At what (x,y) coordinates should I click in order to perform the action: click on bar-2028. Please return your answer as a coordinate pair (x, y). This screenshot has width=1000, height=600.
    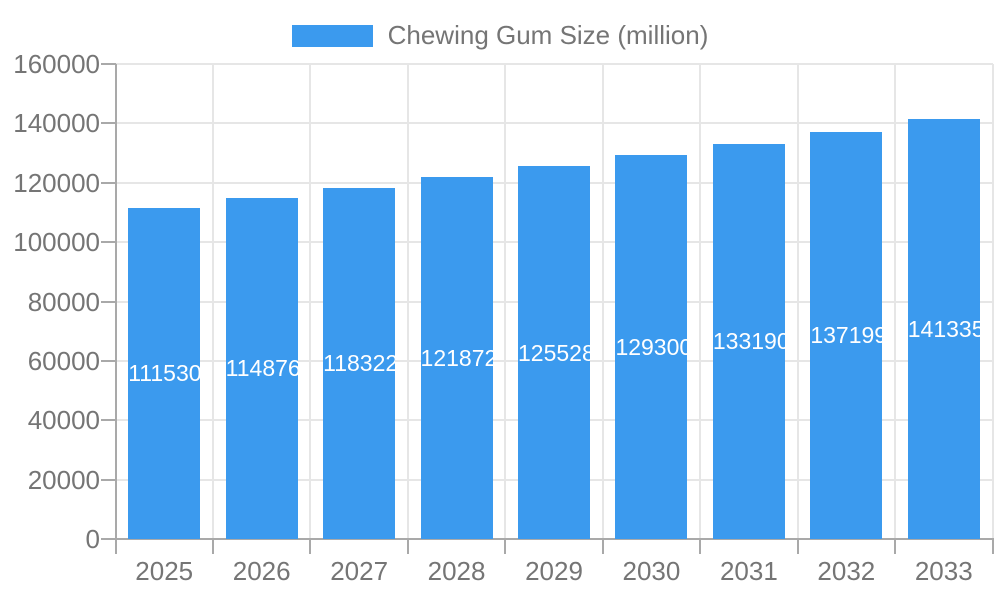
    Looking at the image, I should click on (456, 358).